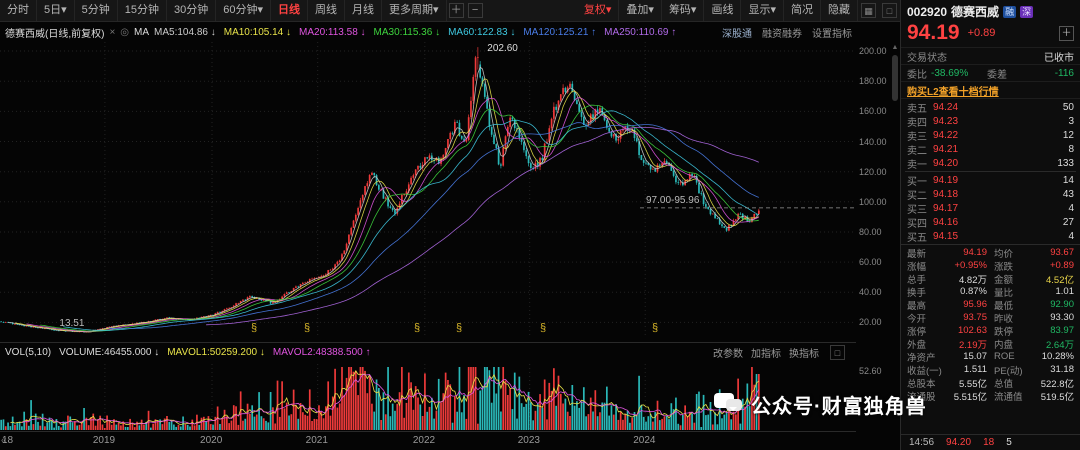 This screenshot has width=1080, height=450. I want to click on price-change: +0.89, so click(981, 33).